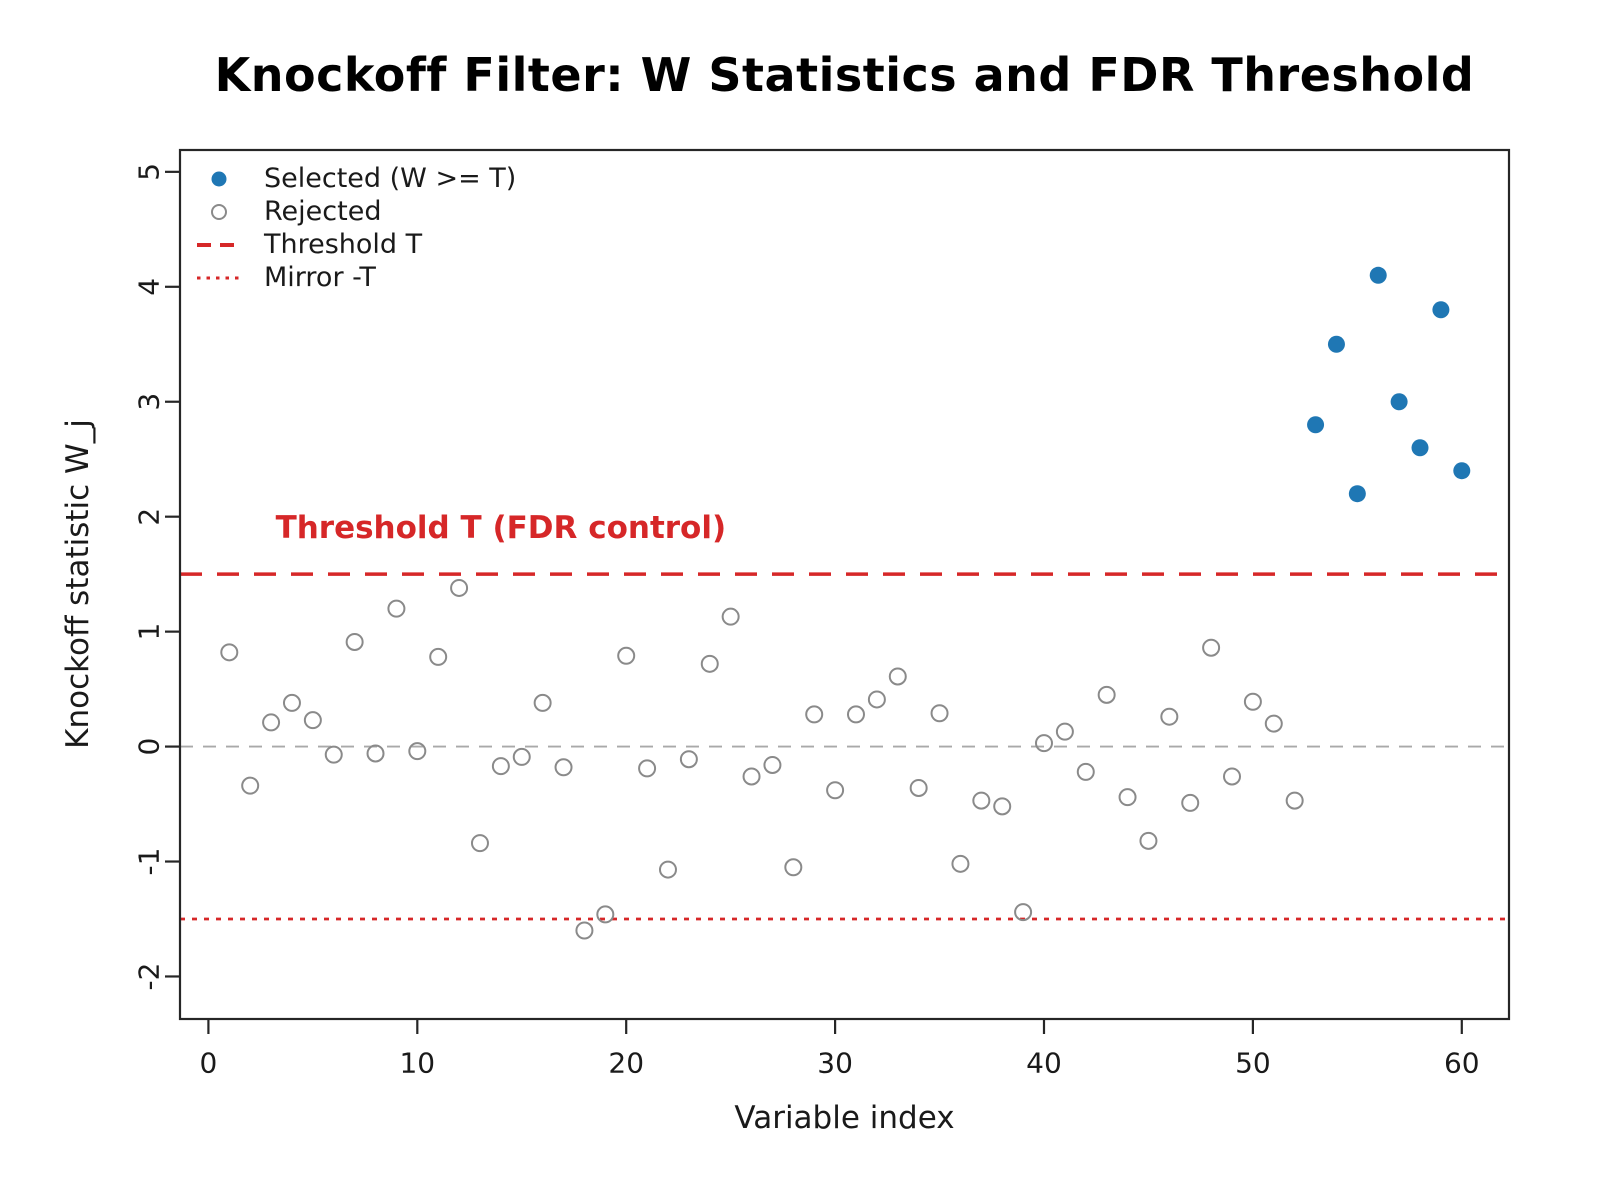 The width and height of the screenshot is (1600, 1200). What do you see at coordinates (219, 212) in the screenshot?
I see `rejected-dot-icon` at bounding box center [219, 212].